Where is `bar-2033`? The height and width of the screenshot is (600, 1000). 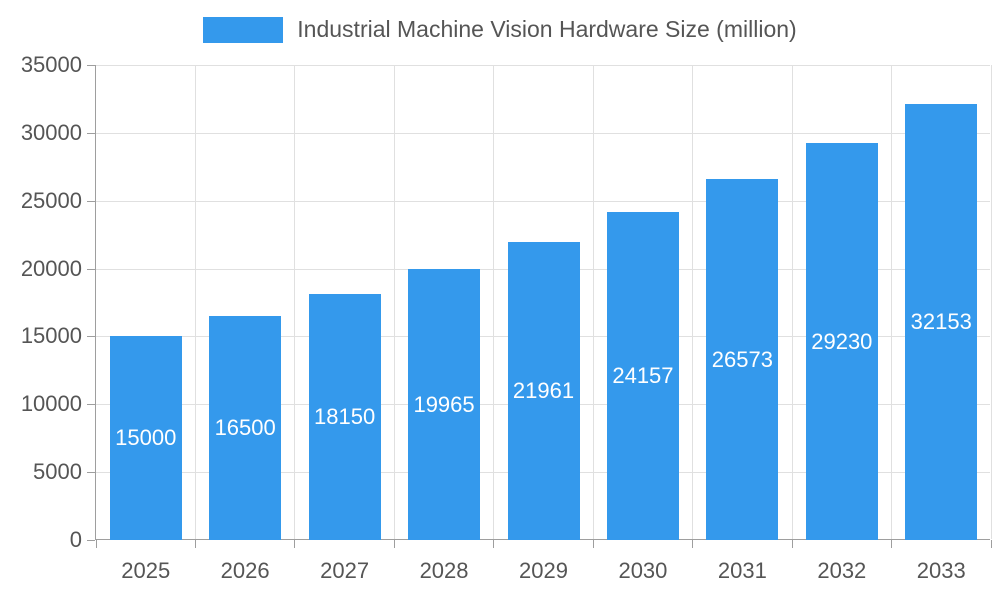
bar-2033 is located at coordinates (941, 321).